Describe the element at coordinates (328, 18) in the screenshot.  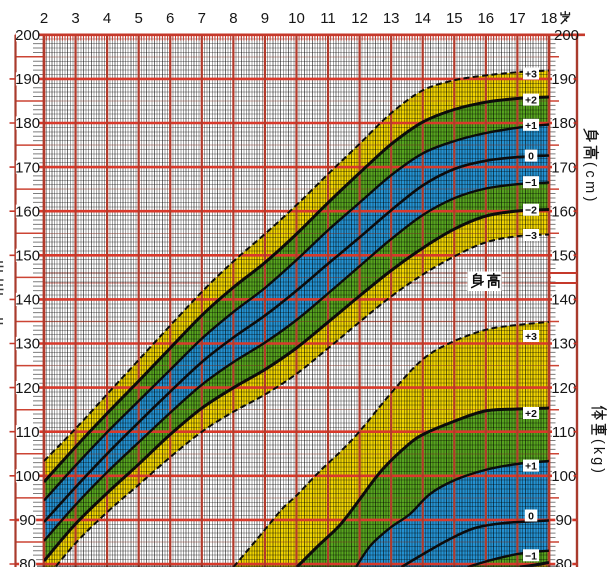
I see `svg-text: 11` at that location.